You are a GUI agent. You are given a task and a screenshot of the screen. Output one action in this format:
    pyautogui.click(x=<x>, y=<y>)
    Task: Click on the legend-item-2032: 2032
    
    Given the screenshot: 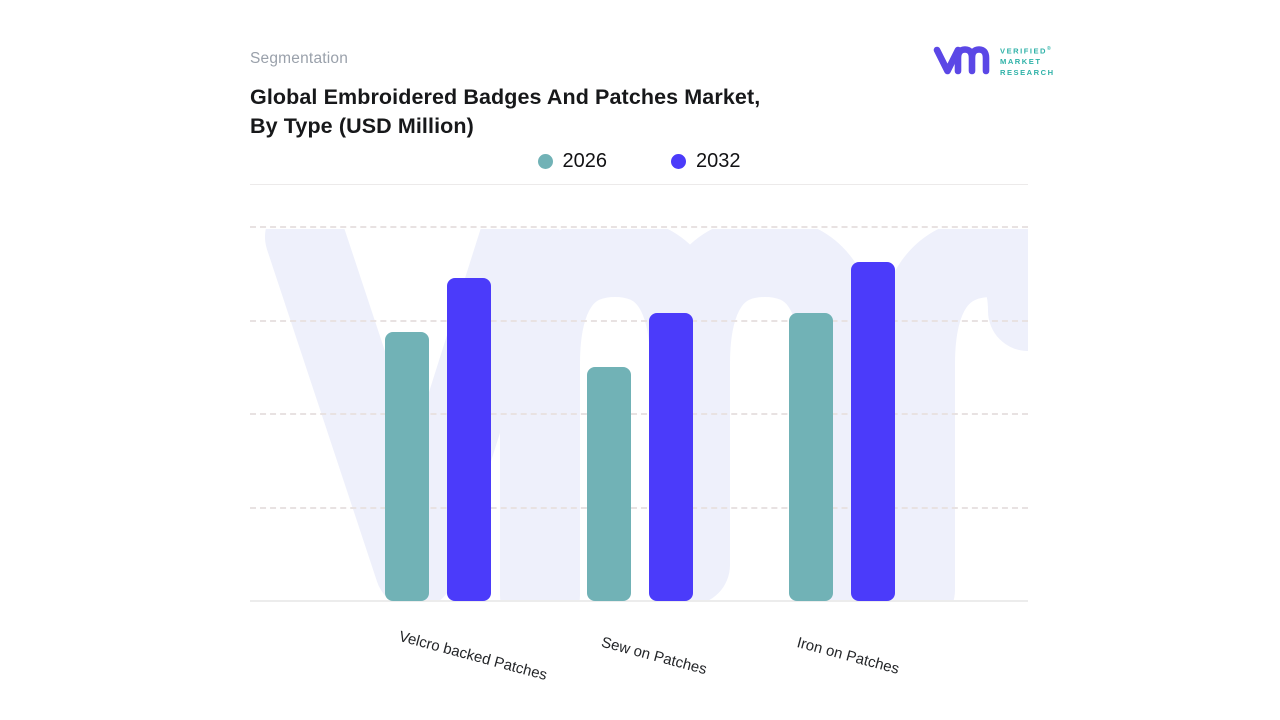 What is the action you would take?
    pyautogui.click(x=706, y=161)
    